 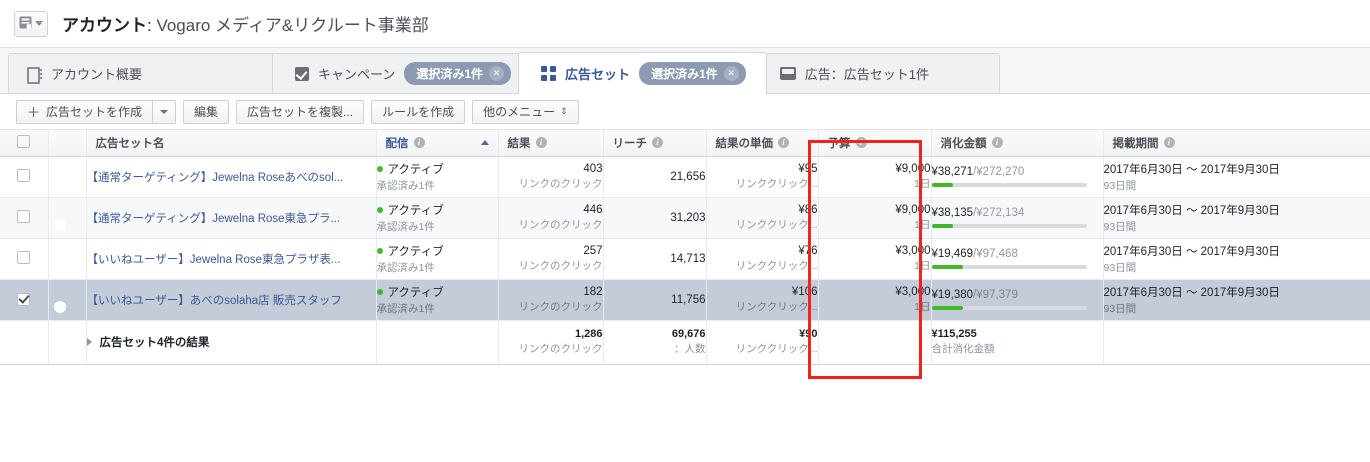 What do you see at coordinates (655, 259) in the screenshot?
I see `reach-cell: 14,713` at bounding box center [655, 259].